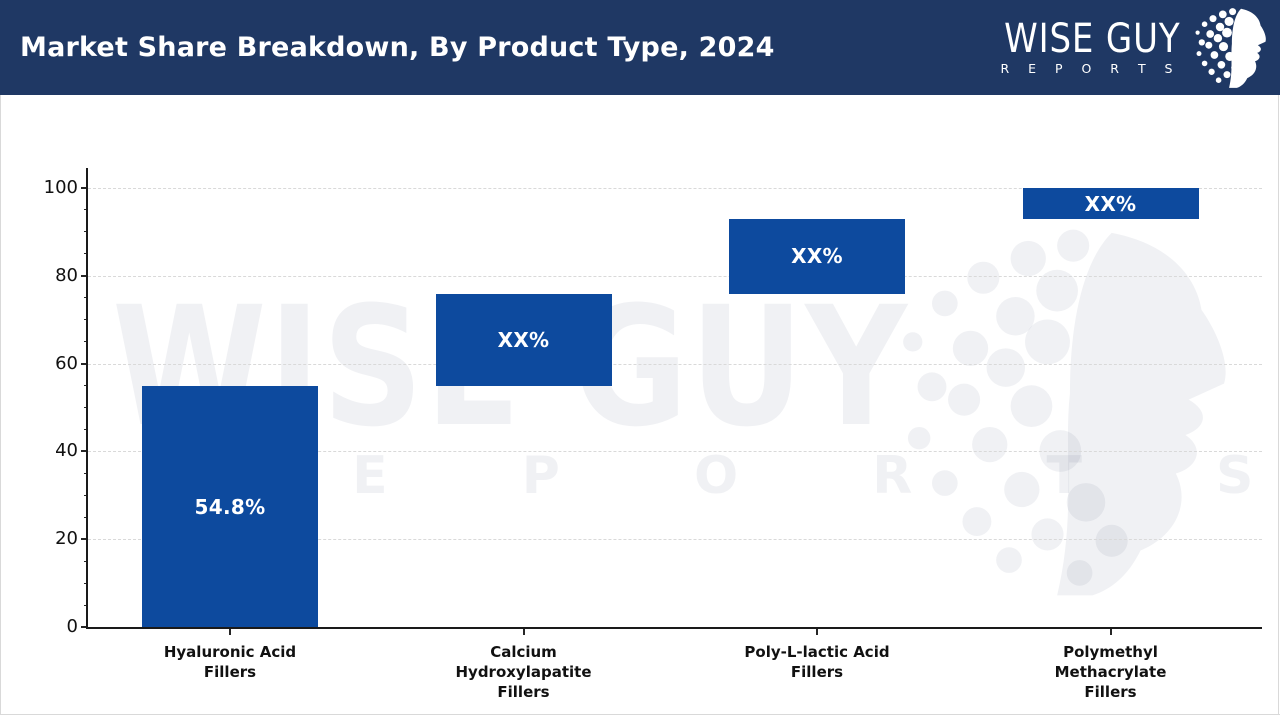 This screenshot has height=720, width=1280. What do you see at coordinates (1091, 39) in the screenshot?
I see `brand-name: WISE GUY` at bounding box center [1091, 39].